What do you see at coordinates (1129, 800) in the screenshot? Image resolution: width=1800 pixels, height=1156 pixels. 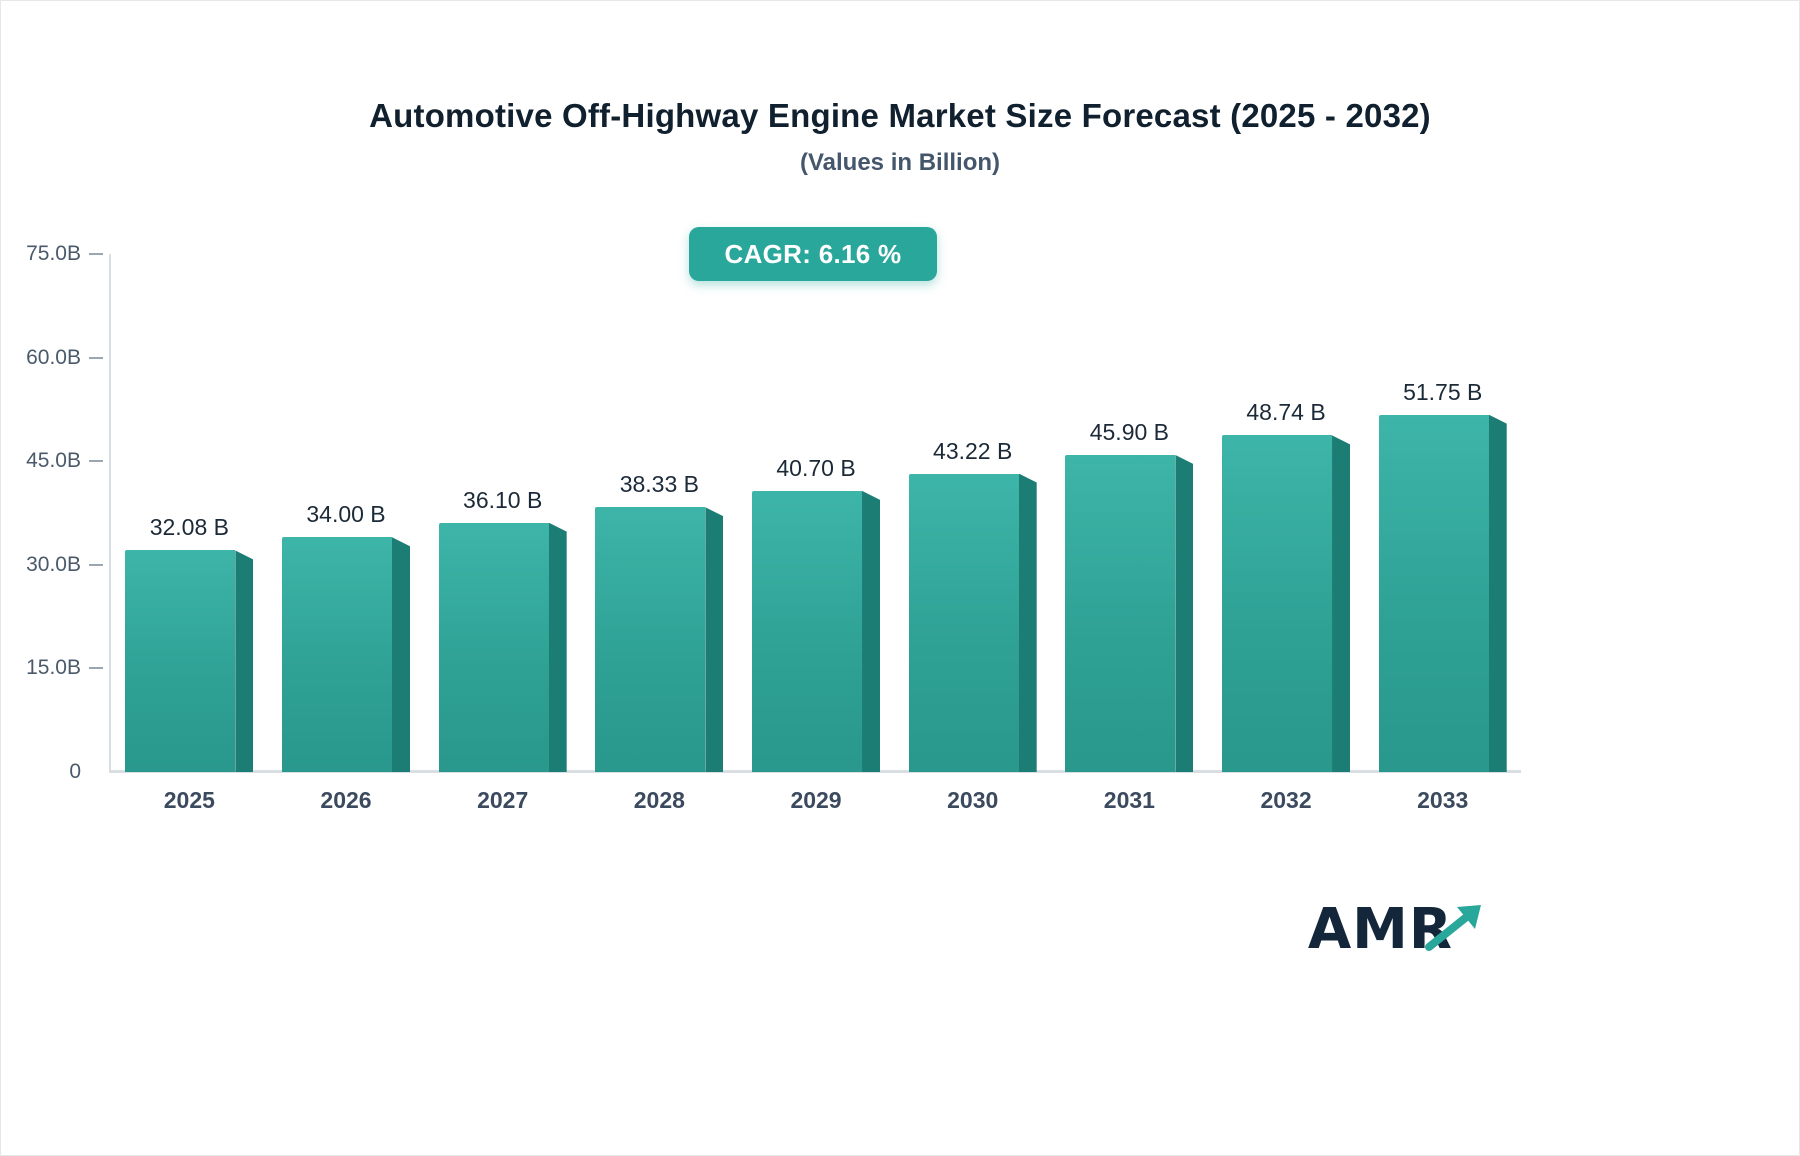 I see `x-axis-label: 2031` at bounding box center [1129, 800].